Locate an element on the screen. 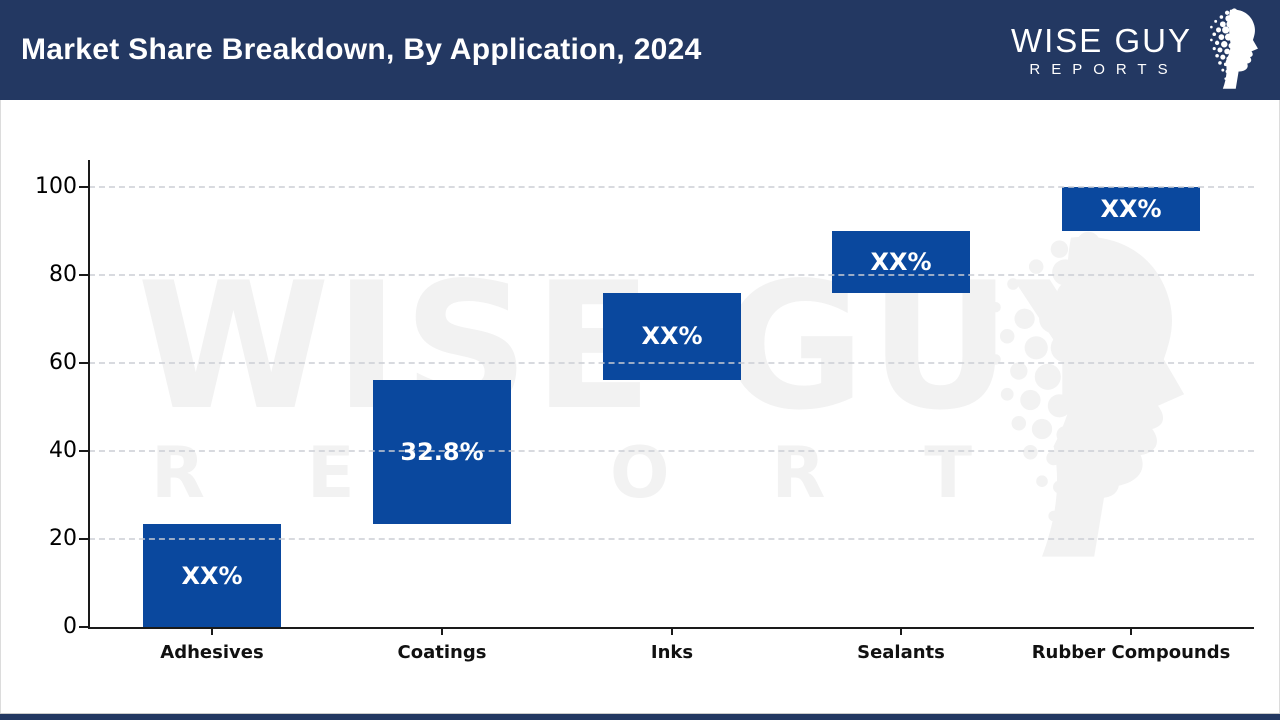  bar-inks: XX% is located at coordinates (672, 336).